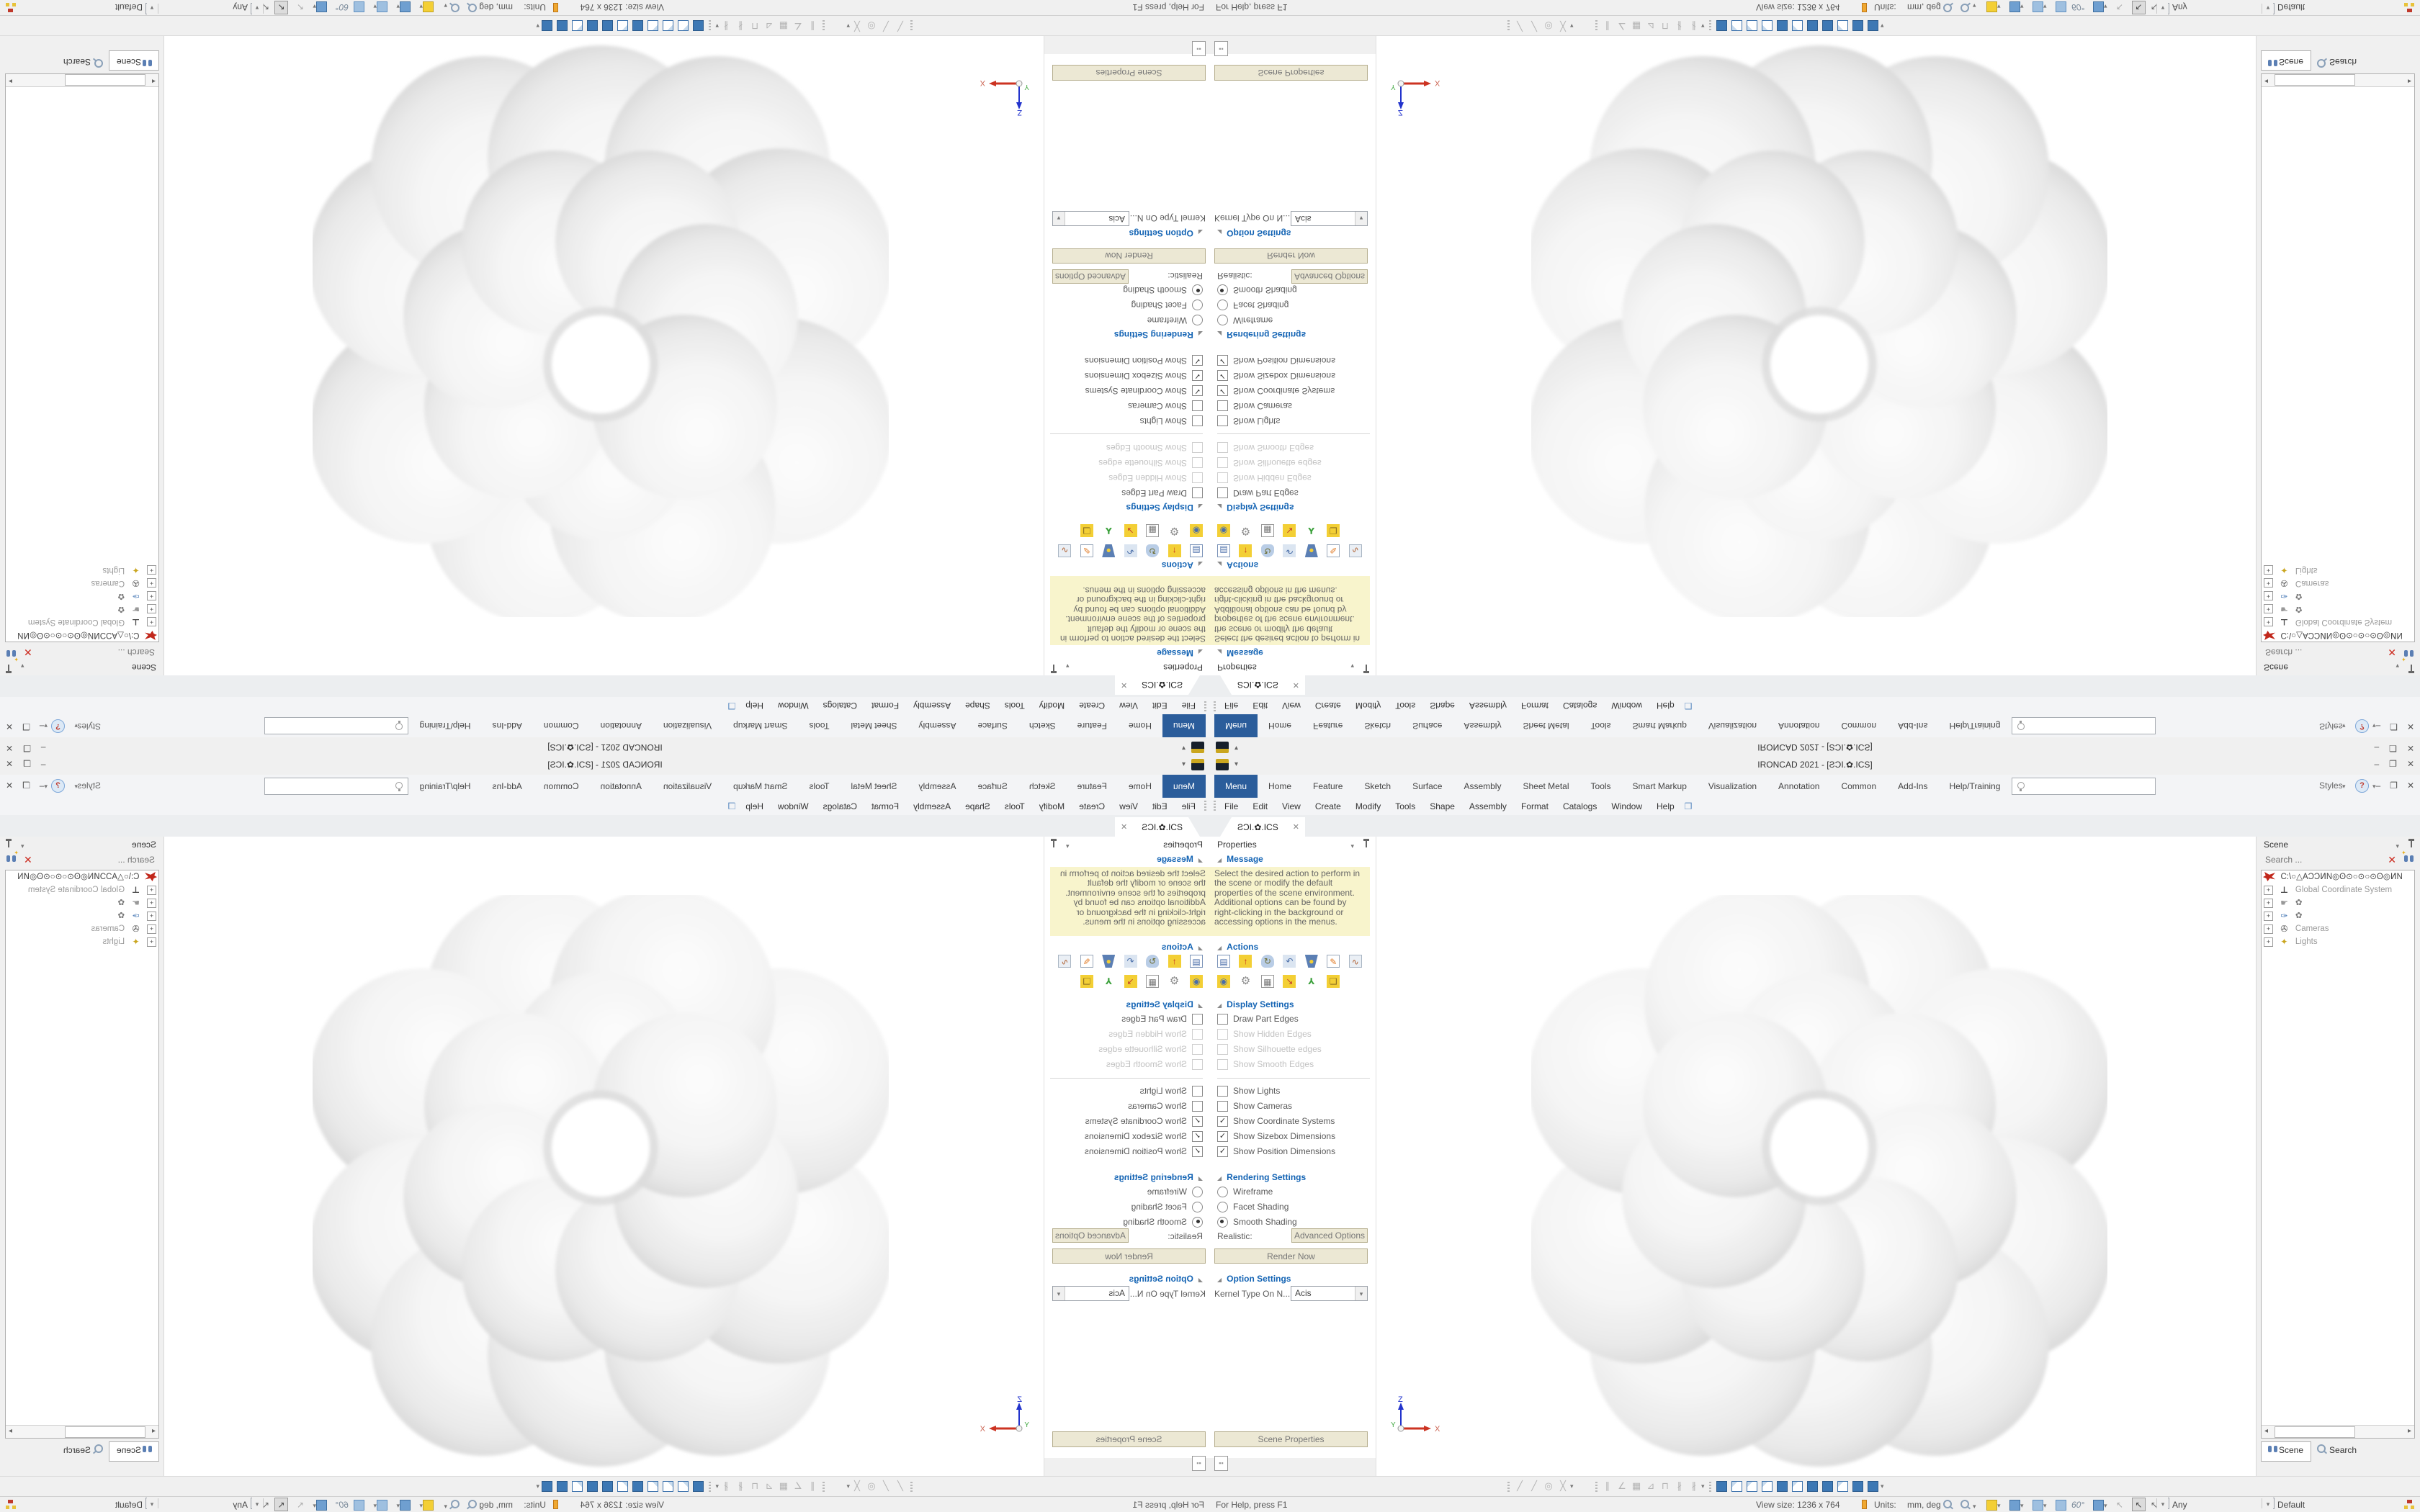  What do you see at coordinates (886, 1485) in the screenshot?
I see `segment-tool-icon: ╱` at bounding box center [886, 1485].